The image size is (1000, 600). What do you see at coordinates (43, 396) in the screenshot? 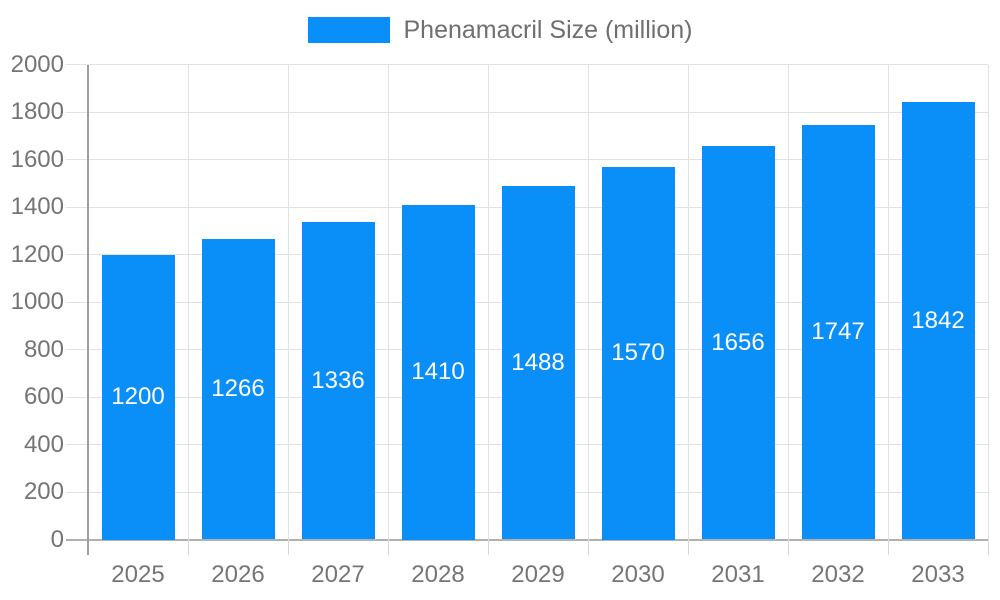
I see `y-axis-label: 600` at bounding box center [43, 396].